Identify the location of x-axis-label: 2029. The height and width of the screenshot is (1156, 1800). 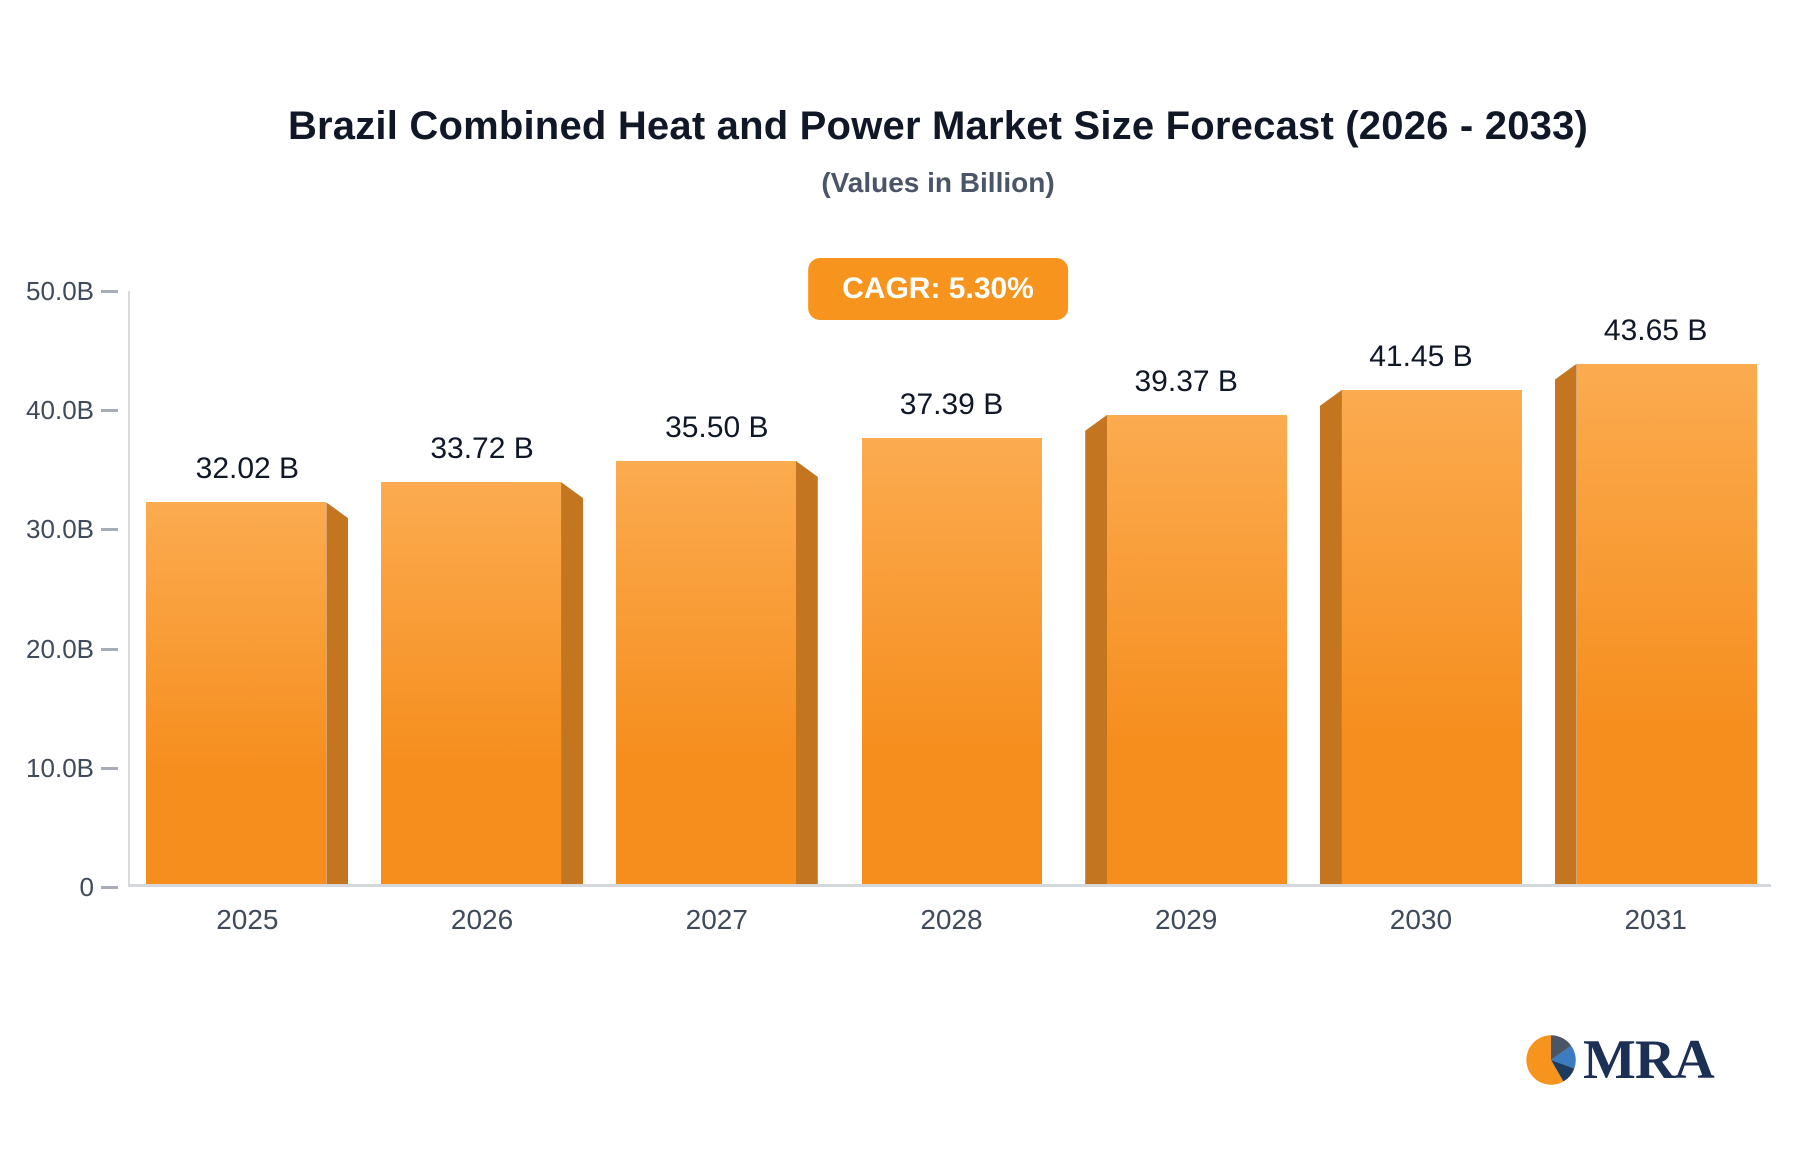
(1186, 919).